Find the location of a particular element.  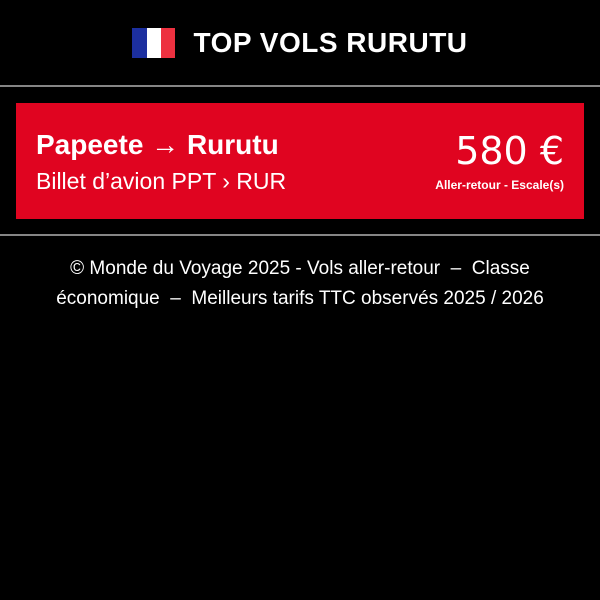

header: TOP VOLS RURUTU is located at coordinates (300, 42).